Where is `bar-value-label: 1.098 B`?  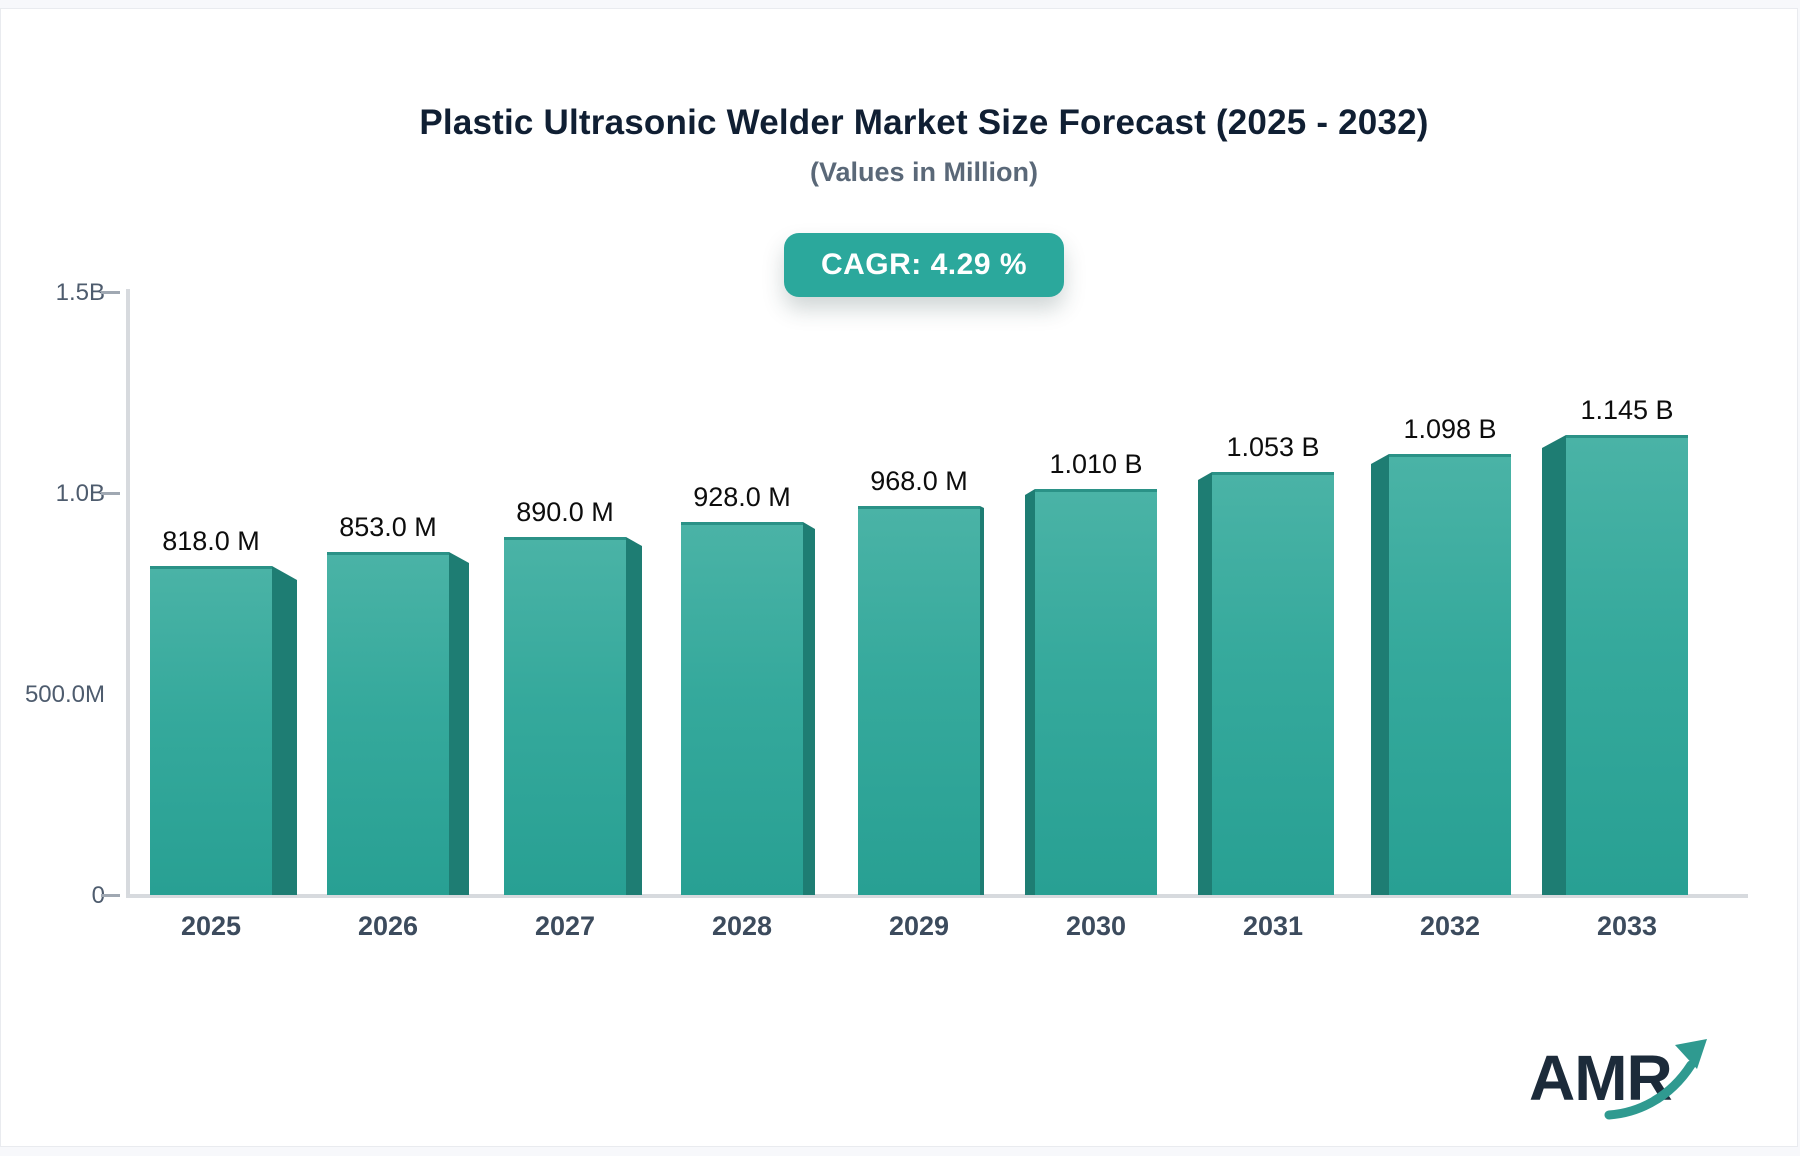
bar-value-label: 1.098 B is located at coordinates (1450, 429).